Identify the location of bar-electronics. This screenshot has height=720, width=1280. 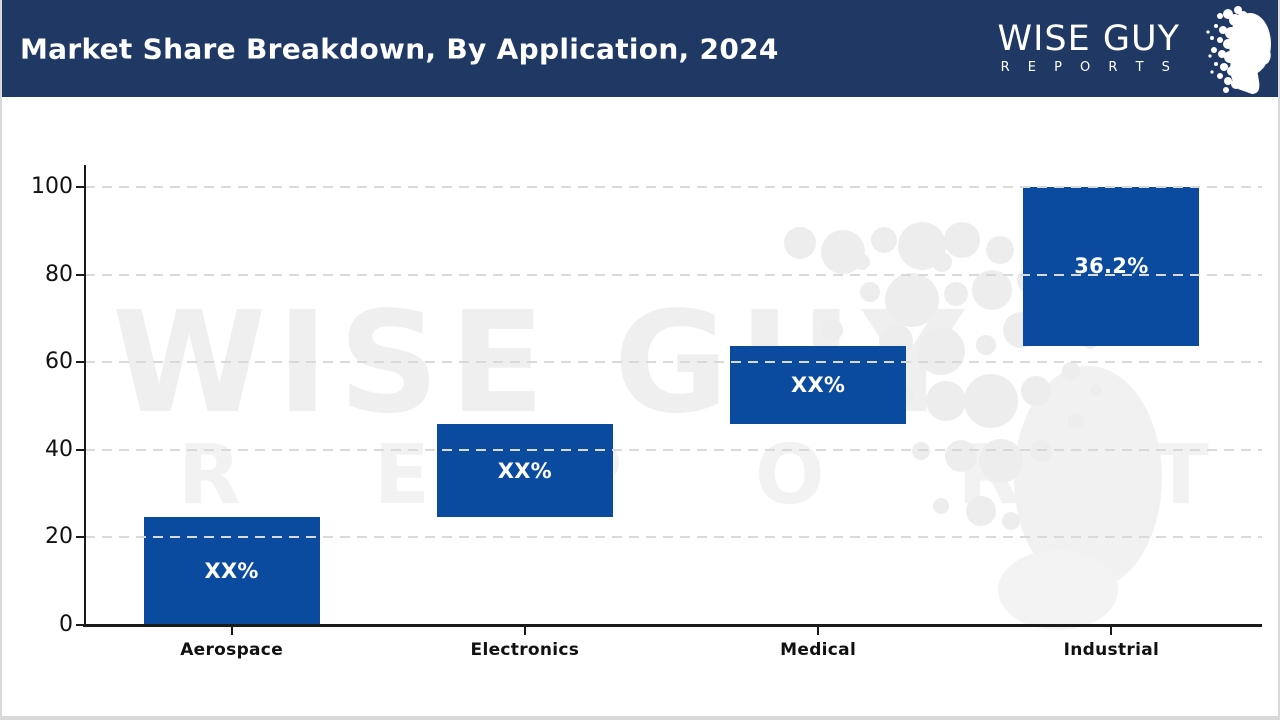
(524, 470).